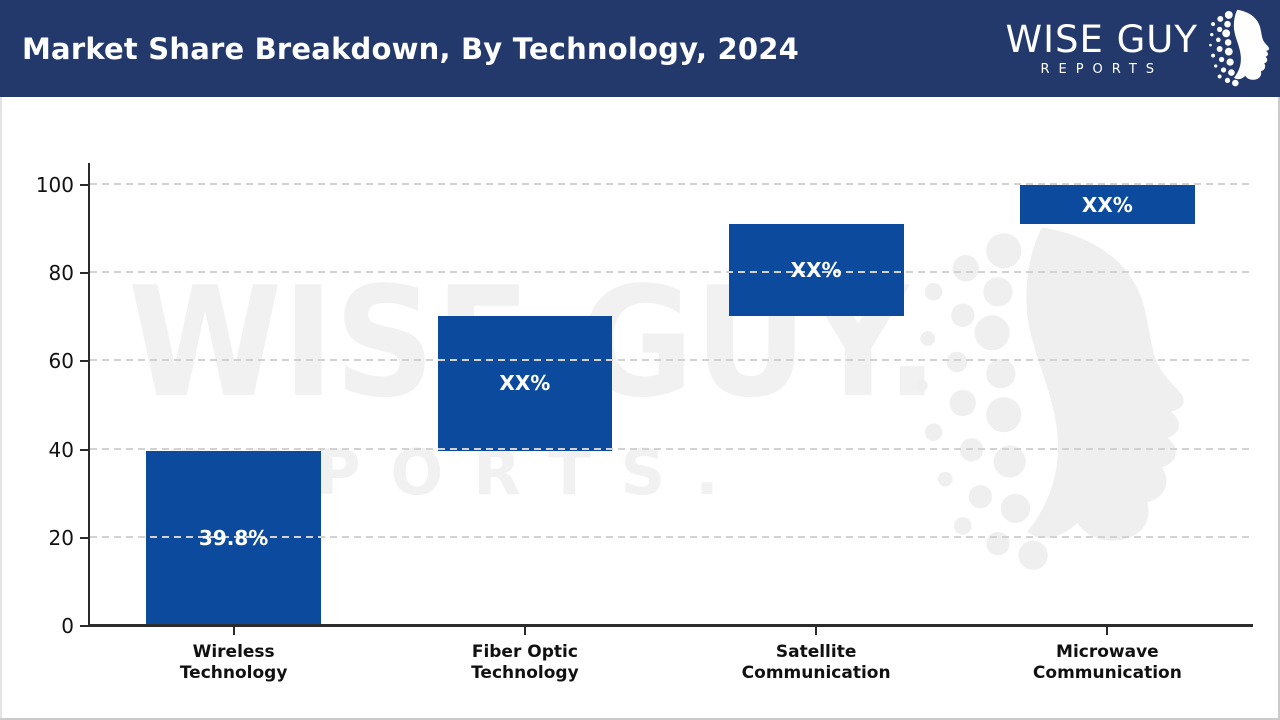  I want to click on x-category-line: Wireless, so click(233, 652).